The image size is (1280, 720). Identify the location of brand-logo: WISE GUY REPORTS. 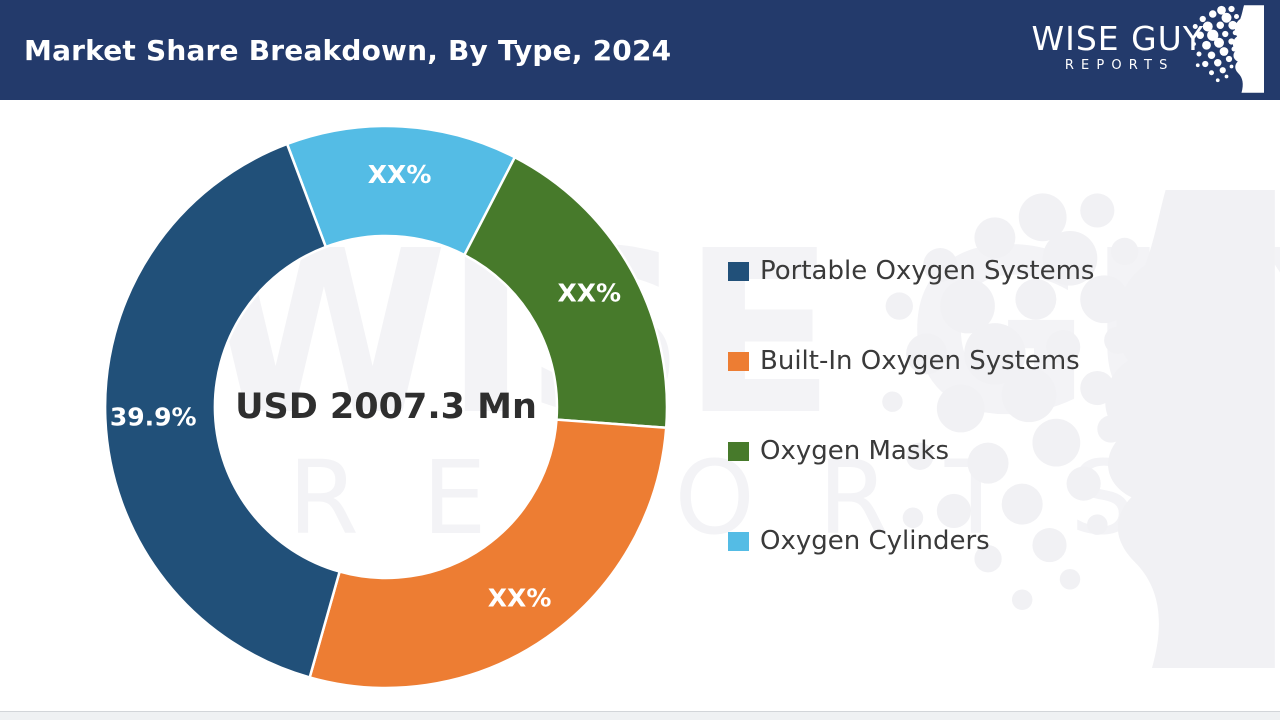
(1150, 50).